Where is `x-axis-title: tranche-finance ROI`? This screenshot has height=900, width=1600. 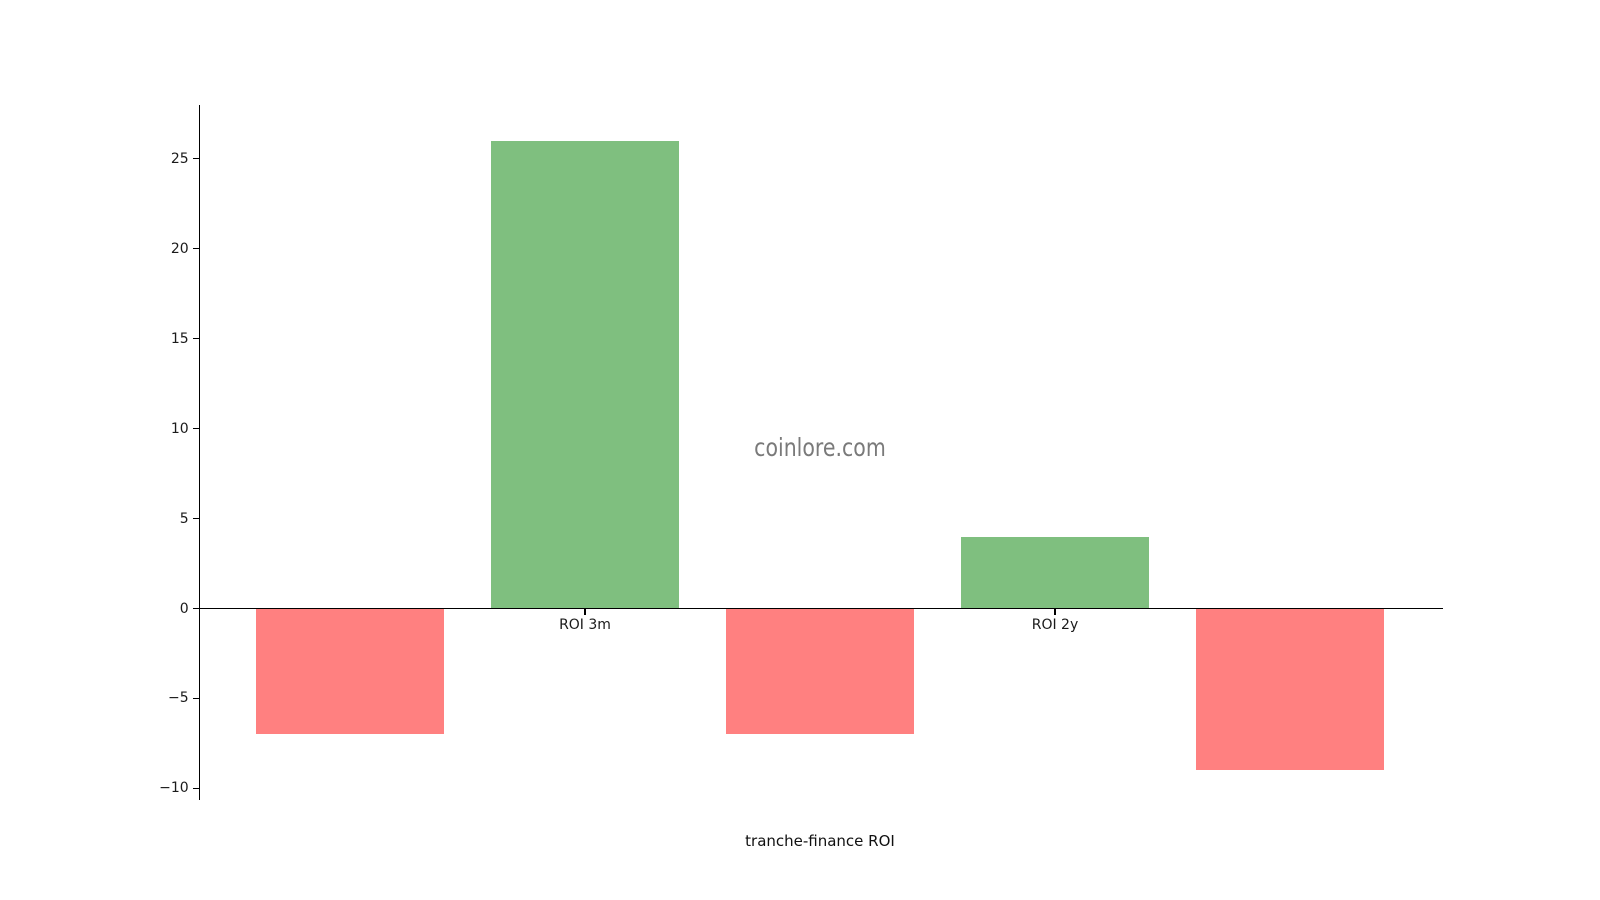 x-axis-title: tranche-finance ROI is located at coordinates (820, 841).